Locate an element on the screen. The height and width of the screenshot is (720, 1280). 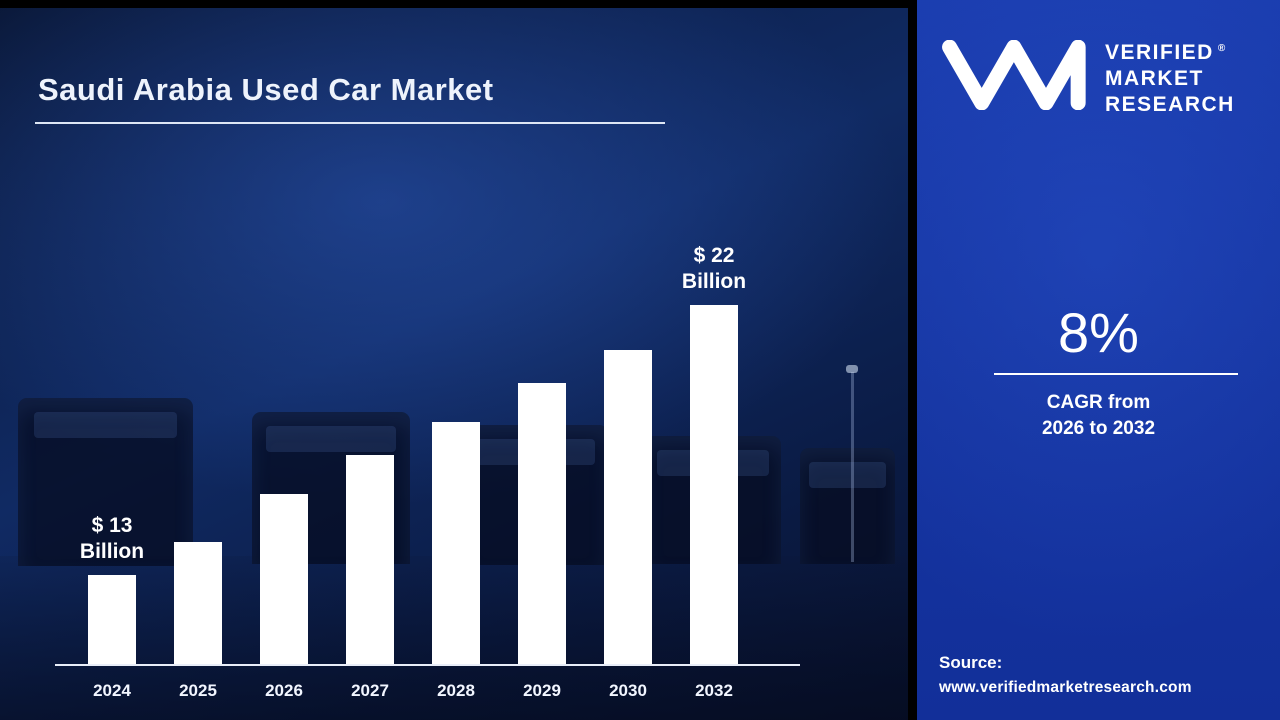
x-axis-label: 2024 is located at coordinates (112, 690).